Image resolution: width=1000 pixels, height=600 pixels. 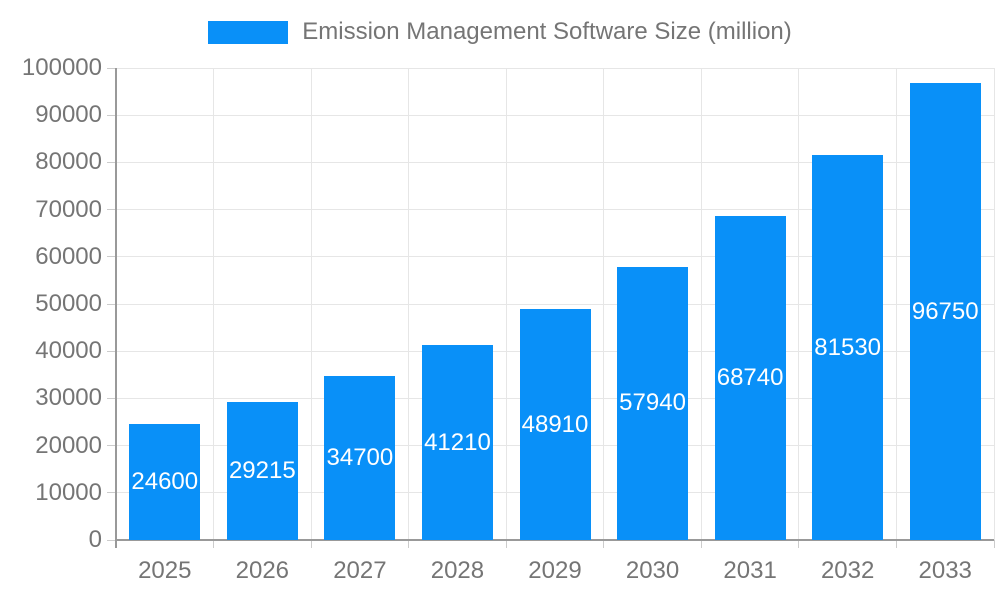 What do you see at coordinates (61, 67) in the screenshot?
I see `y-axis-tick-label: 100000` at bounding box center [61, 67].